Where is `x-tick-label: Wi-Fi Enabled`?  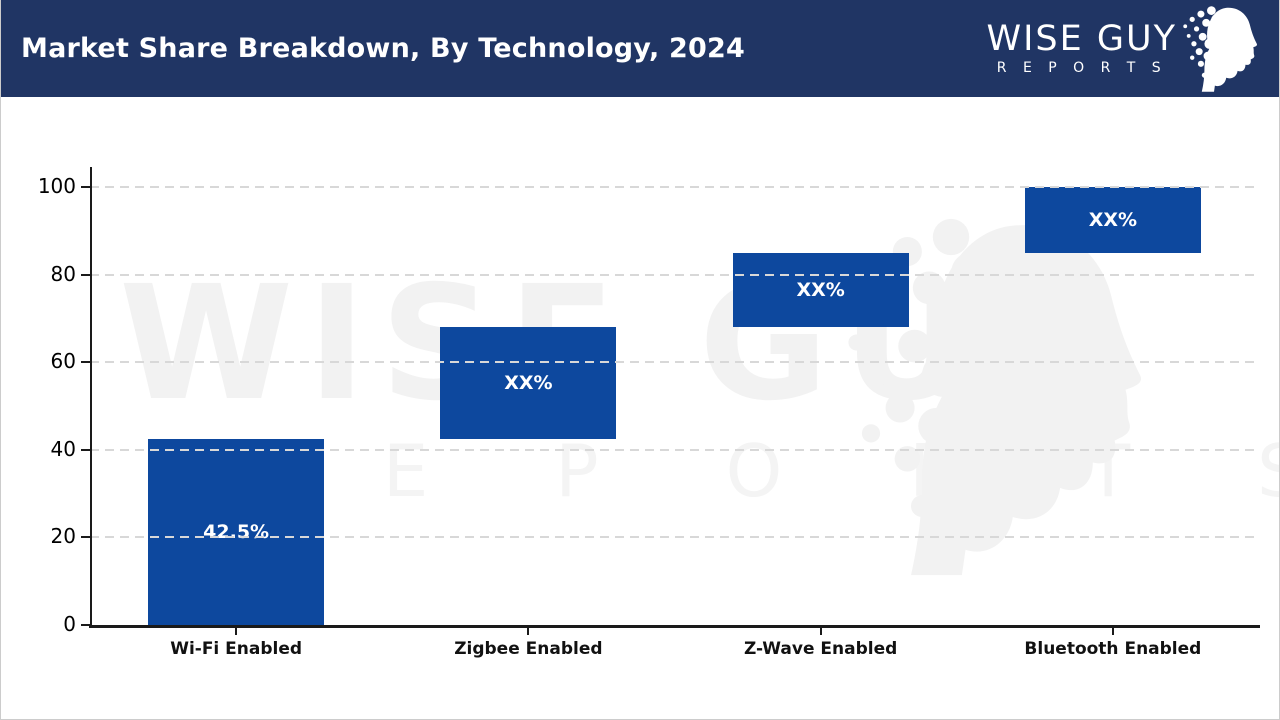 x-tick-label: Wi-Fi Enabled is located at coordinates (236, 649).